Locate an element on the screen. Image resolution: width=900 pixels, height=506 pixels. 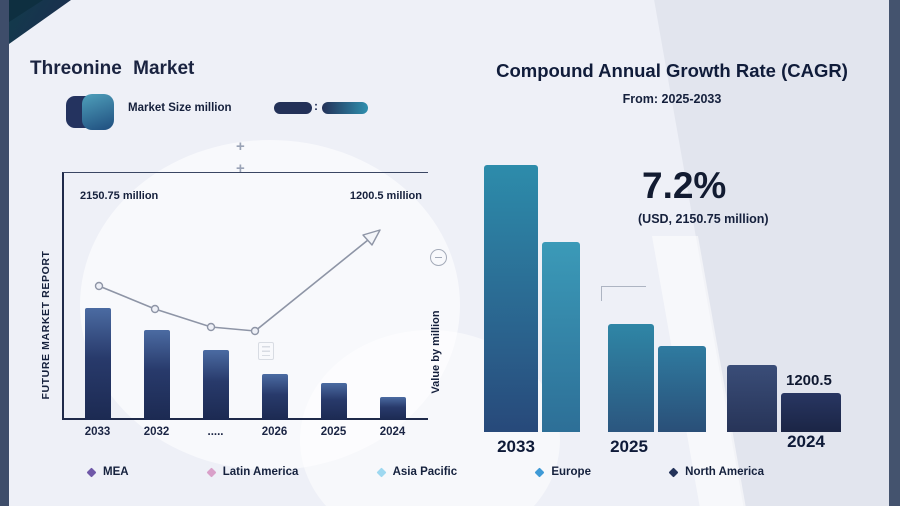
legend-item: Latin America is located at coordinates (252, 472).